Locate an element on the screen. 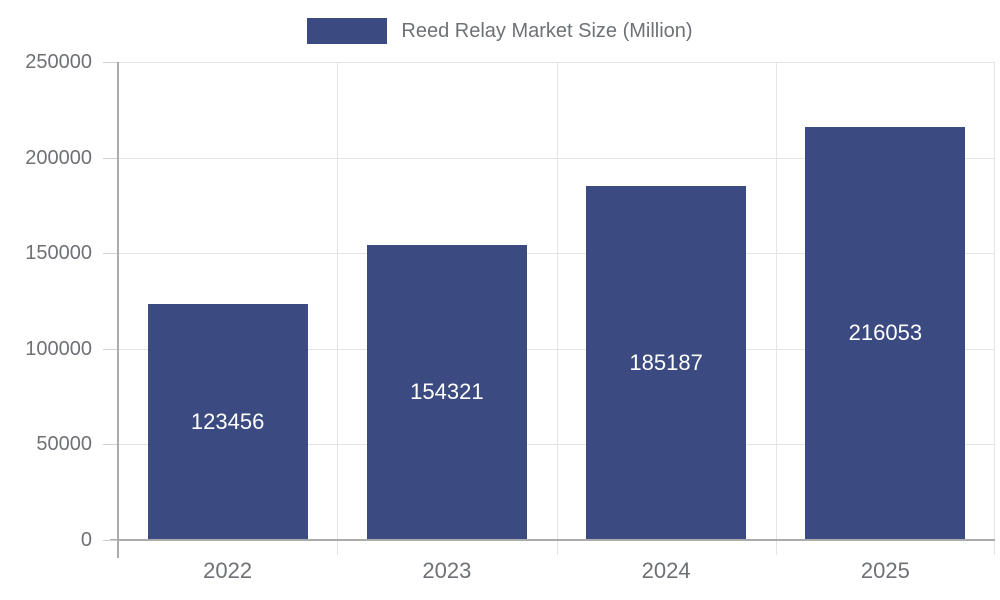 Image resolution: width=1000 pixels, height=600 pixels. plot-right-border is located at coordinates (994, 301).